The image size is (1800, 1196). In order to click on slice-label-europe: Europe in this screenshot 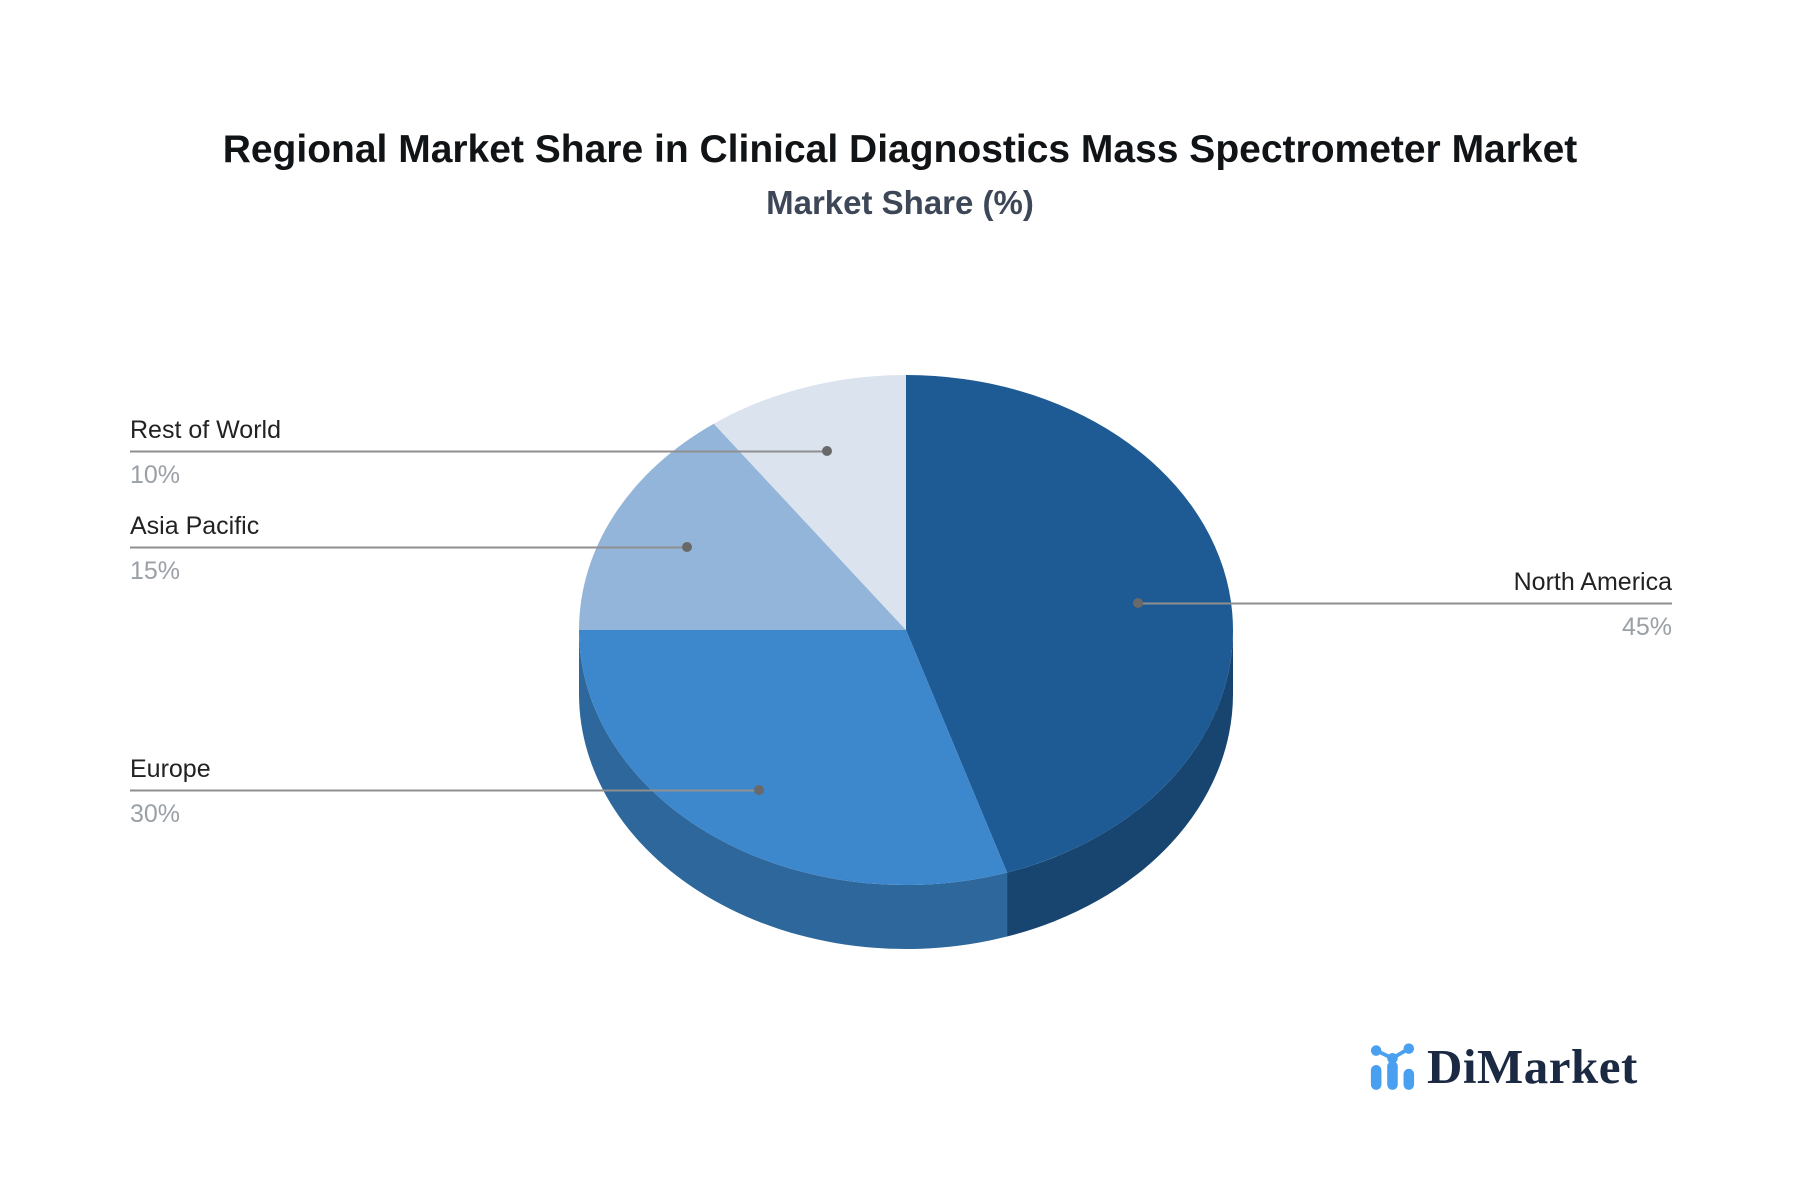, I will do `click(170, 769)`.